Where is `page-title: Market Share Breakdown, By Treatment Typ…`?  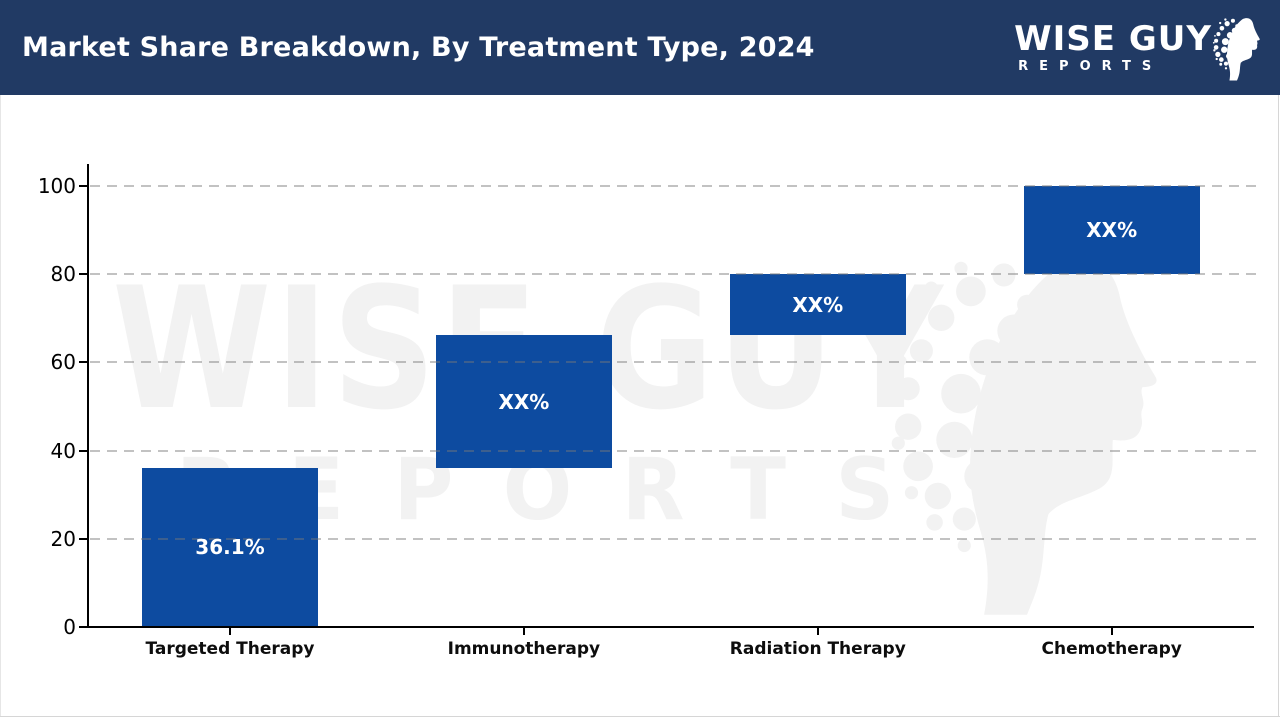 page-title: Market Share Breakdown, By Treatment Typ… is located at coordinates (418, 47).